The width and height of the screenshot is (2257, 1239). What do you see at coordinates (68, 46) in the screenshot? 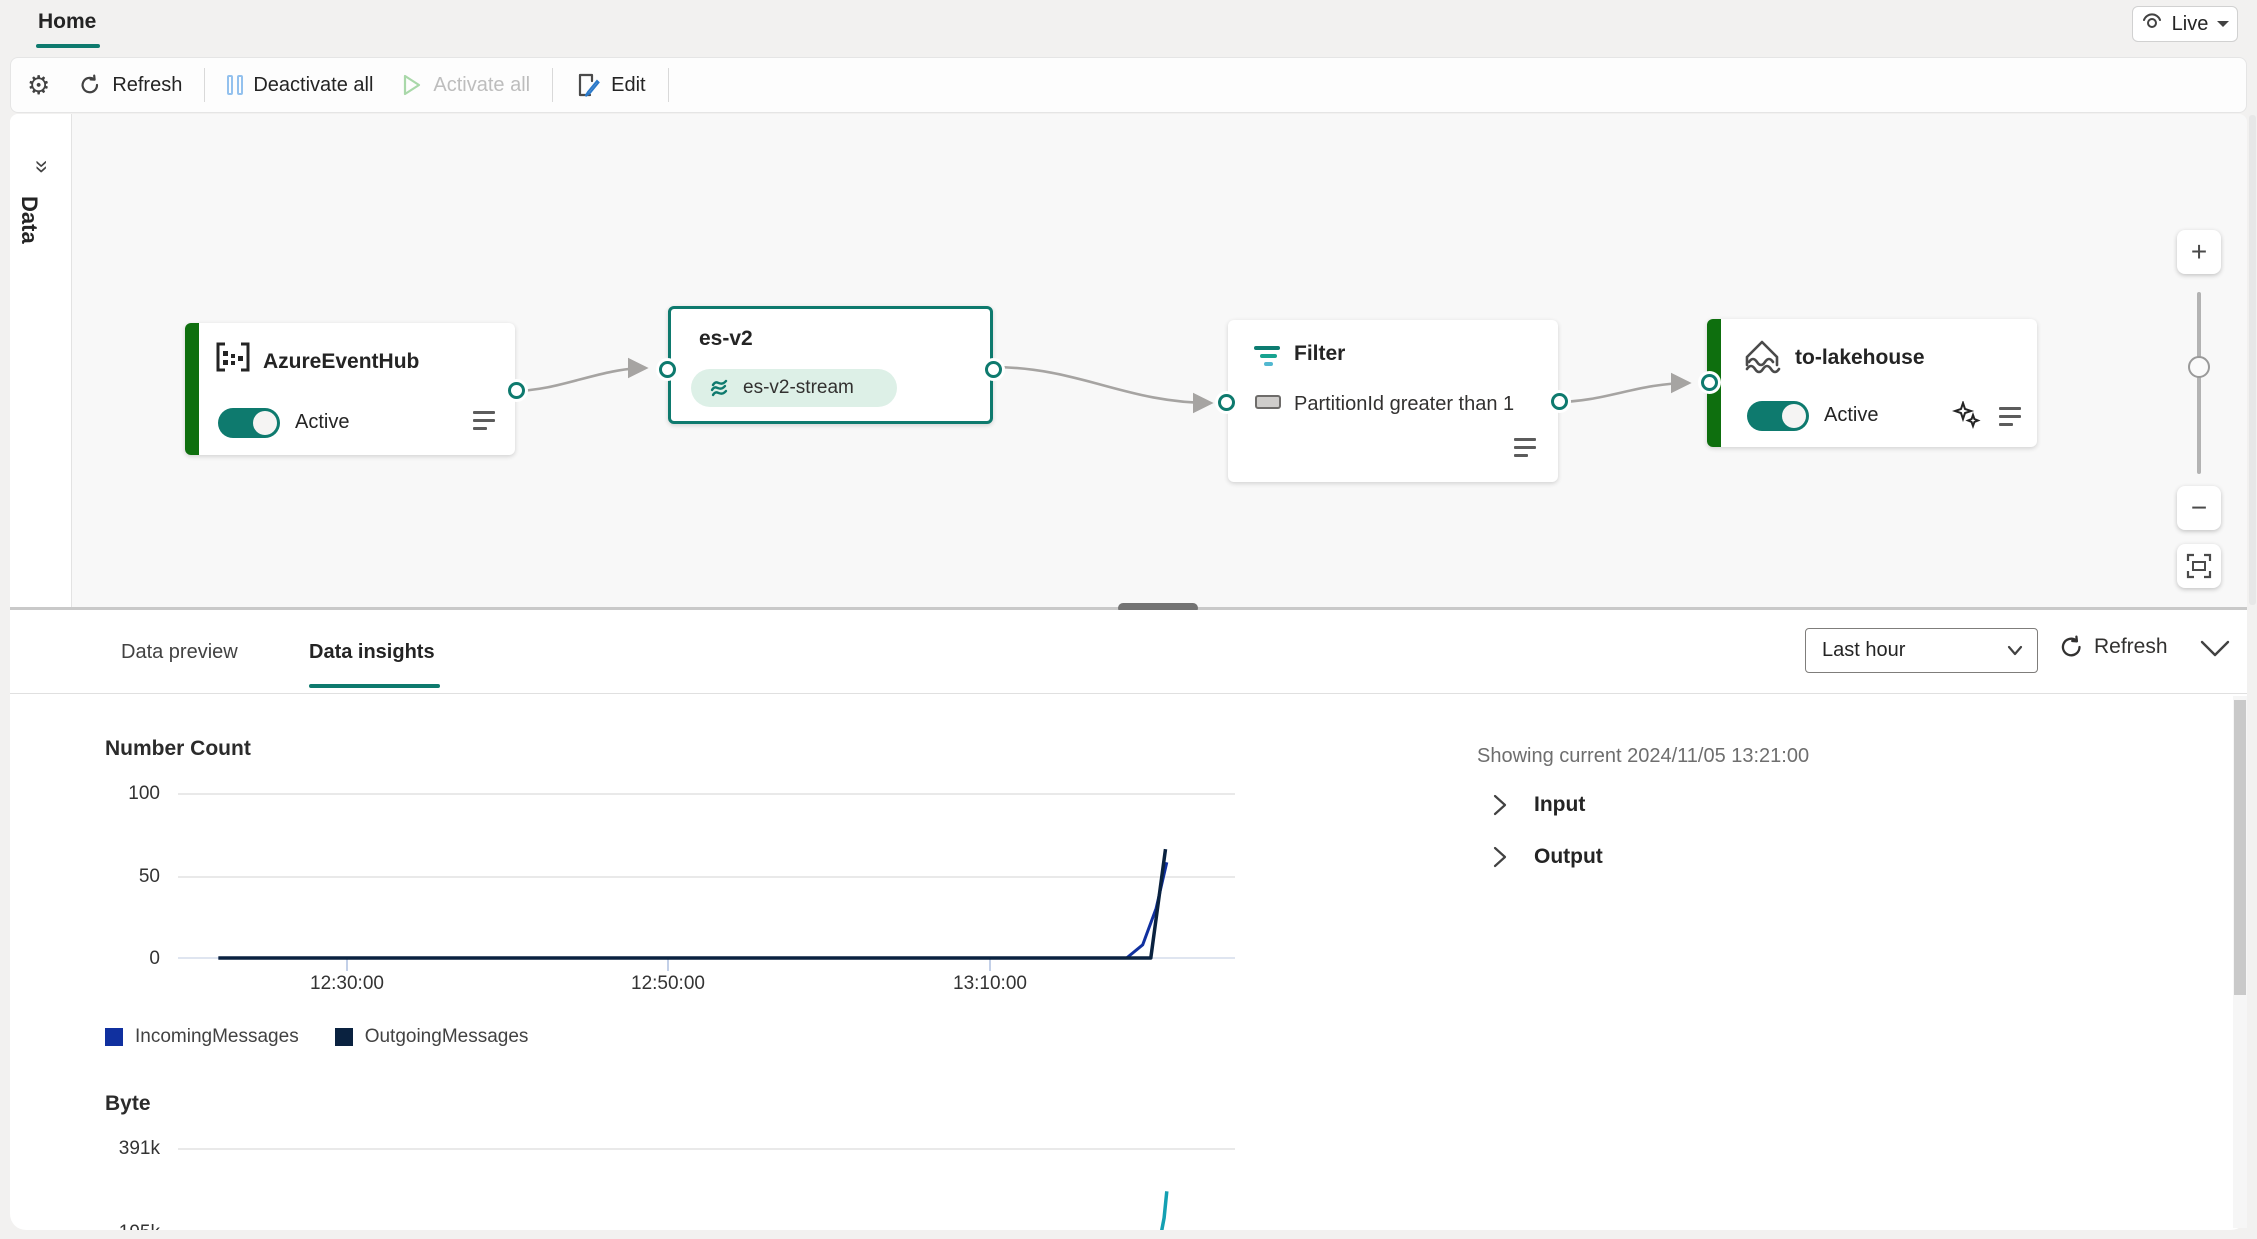
I see `home-tab-active-underline` at bounding box center [68, 46].